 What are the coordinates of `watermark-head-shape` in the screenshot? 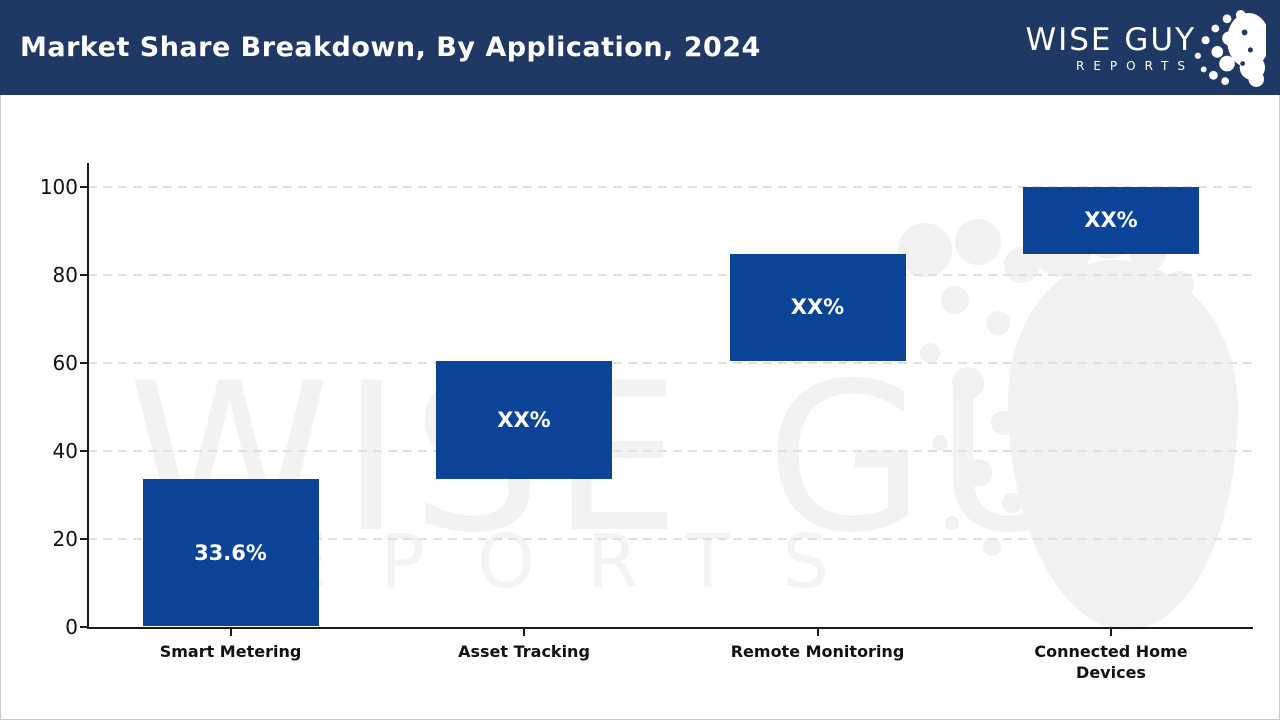 It's located at (1123, 445).